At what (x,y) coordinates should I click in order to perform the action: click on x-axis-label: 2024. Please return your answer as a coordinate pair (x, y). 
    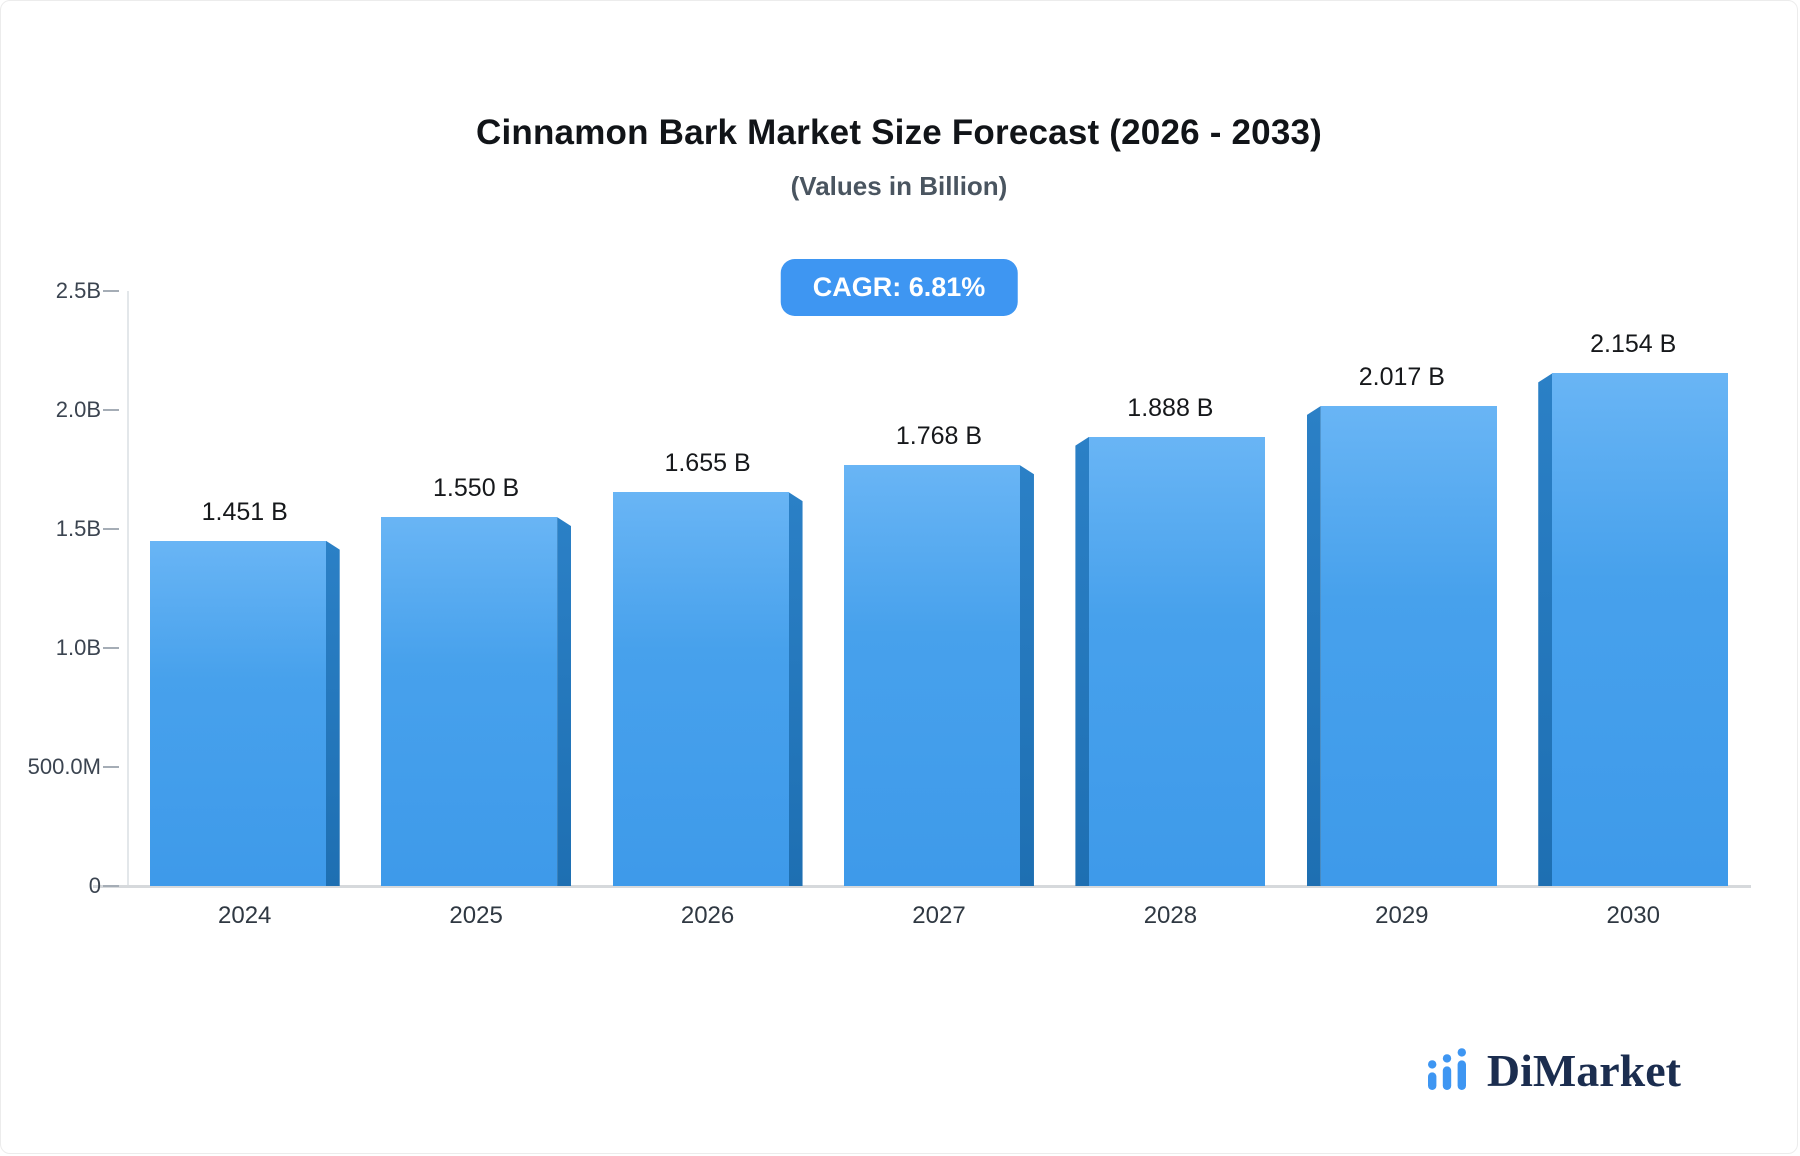
    Looking at the image, I should click on (245, 915).